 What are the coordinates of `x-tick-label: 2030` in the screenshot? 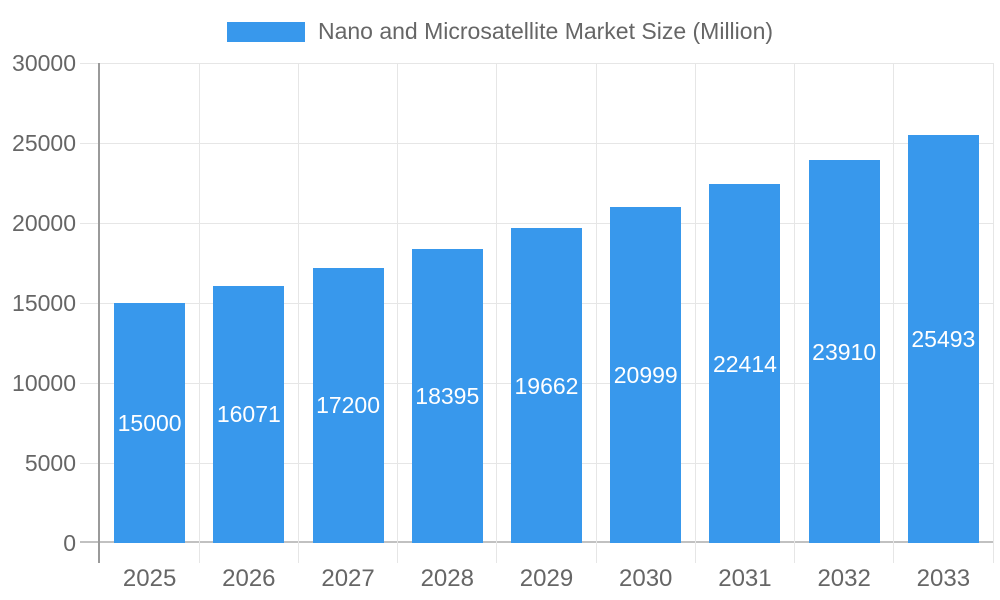 It's located at (646, 578).